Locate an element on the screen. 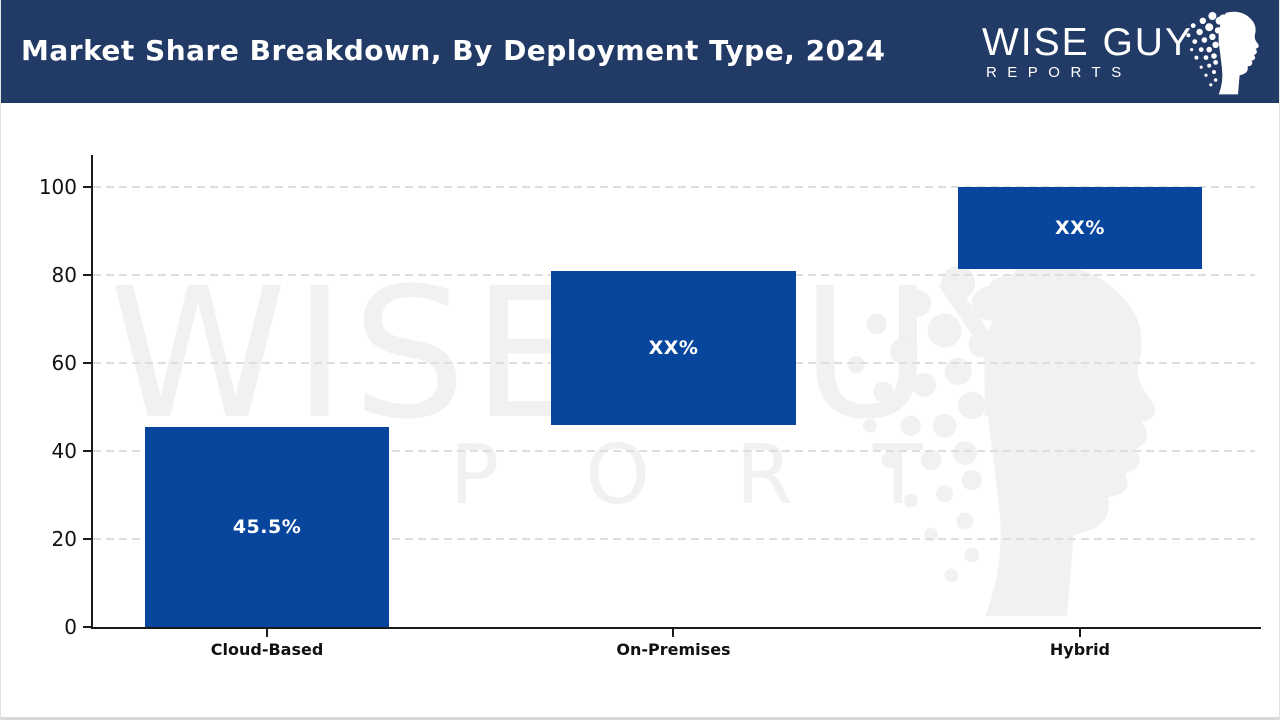 The height and width of the screenshot is (720, 1280). bar-value-label: 45.5% is located at coordinates (267, 526).